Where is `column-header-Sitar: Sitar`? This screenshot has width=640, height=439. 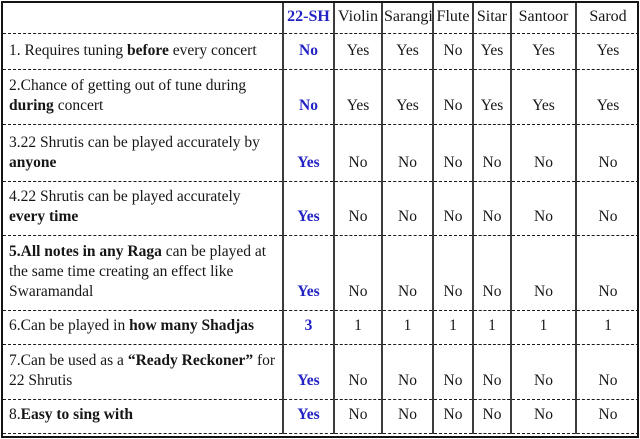 column-header-Sitar: Sitar is located at coordinates (491, 18).